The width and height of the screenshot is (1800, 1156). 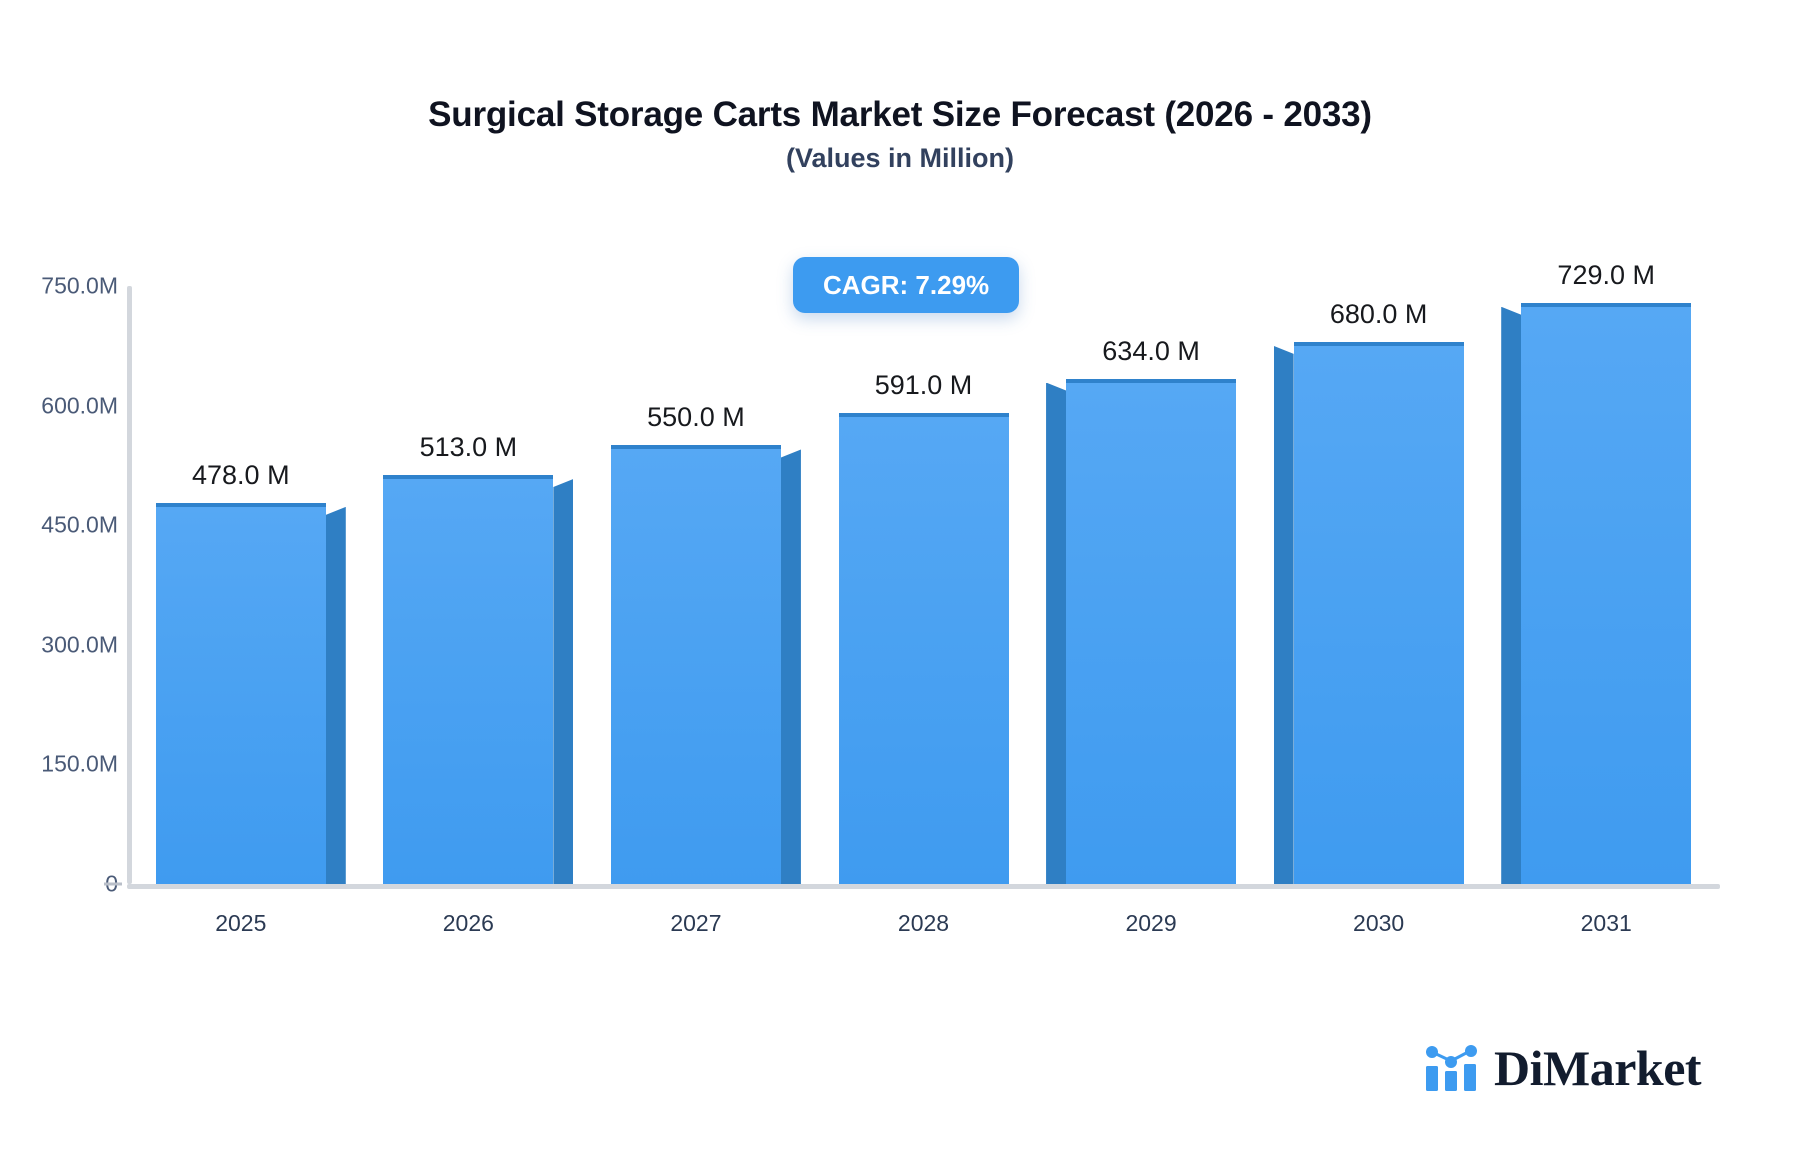 I want to click on cagr-badge-label: CAGR: 7.29%, so click(x=906, y=284).